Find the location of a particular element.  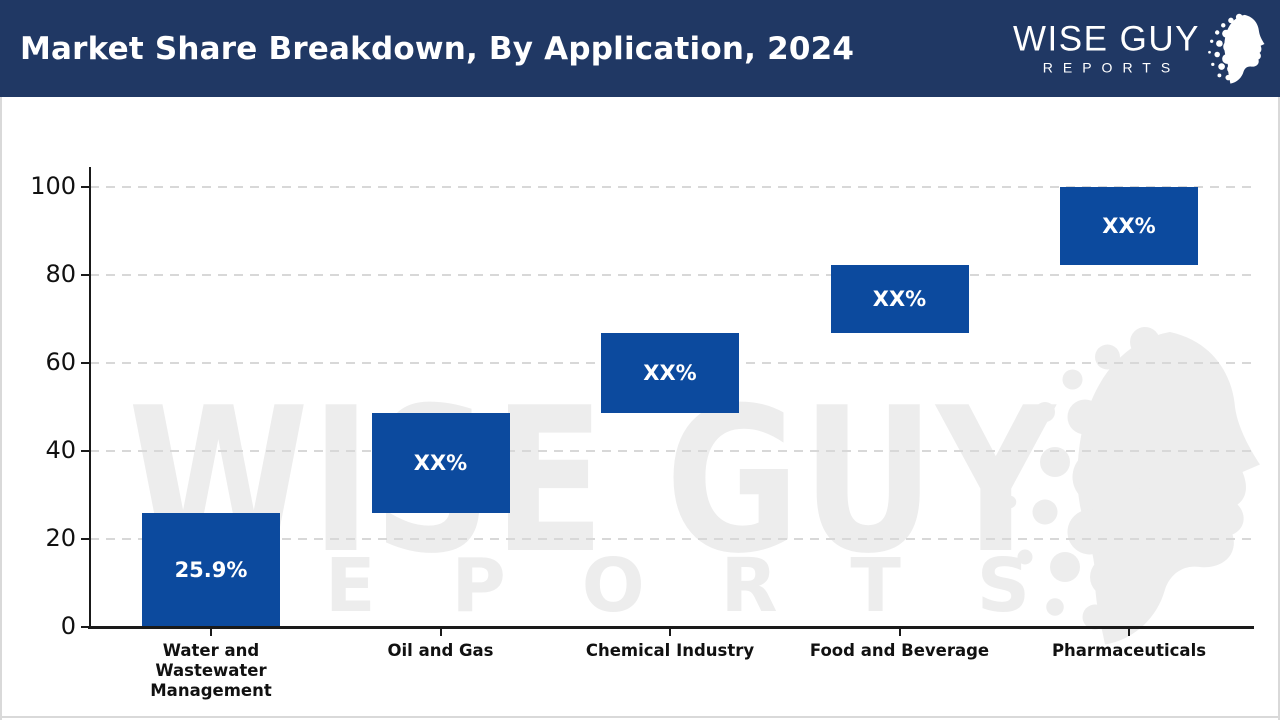

y-tick-label: 60 is located at coordinates (60, 361).